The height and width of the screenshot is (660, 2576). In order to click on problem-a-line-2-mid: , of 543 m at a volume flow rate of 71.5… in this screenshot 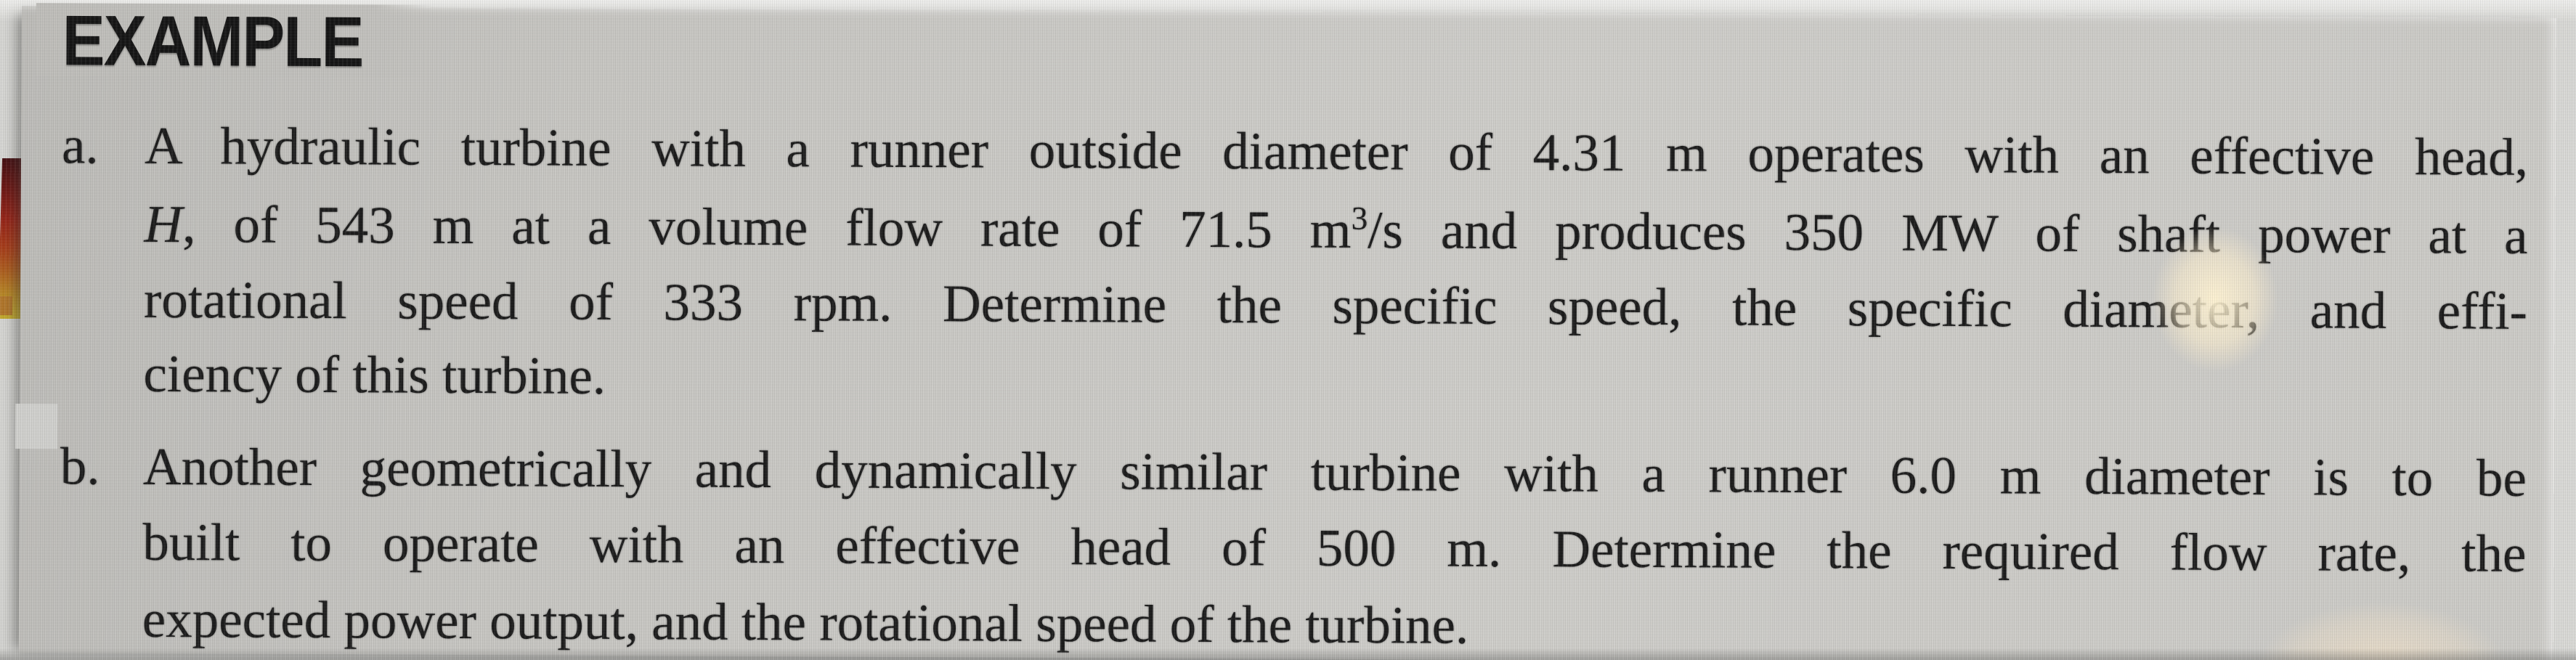, I will do `click(767, 227)`.